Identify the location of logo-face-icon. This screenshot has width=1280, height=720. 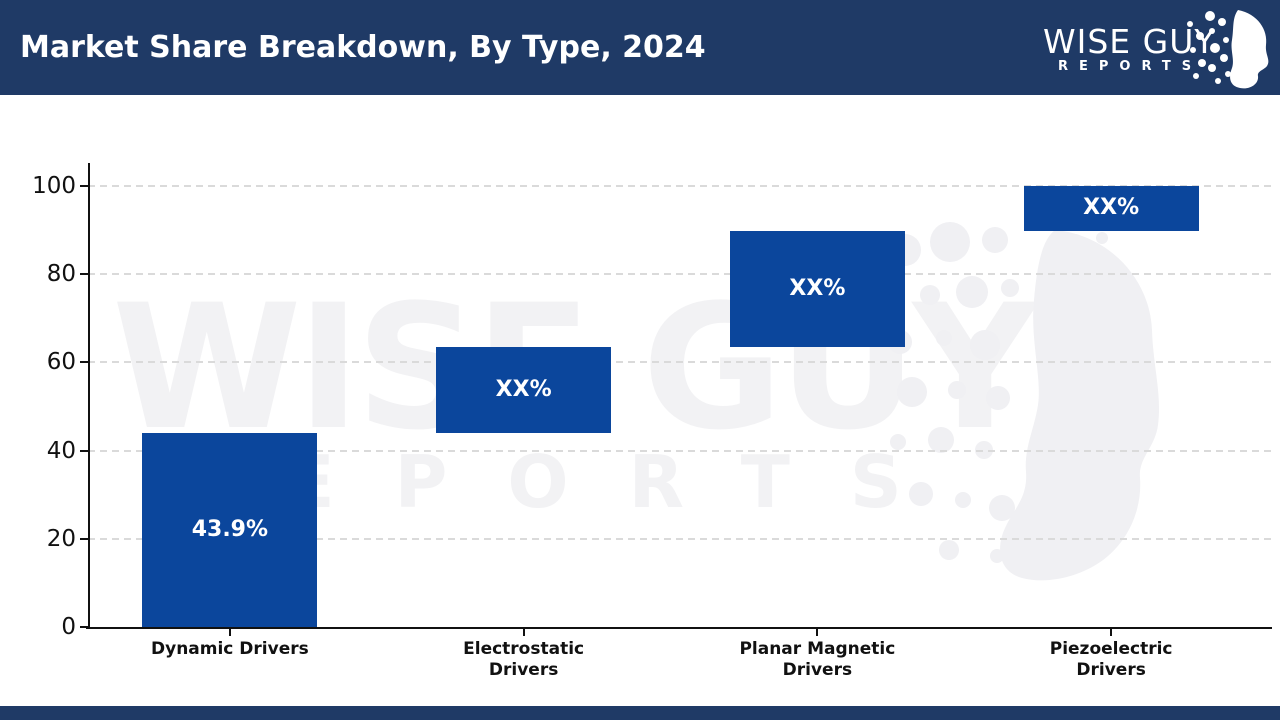
(1228, 49).